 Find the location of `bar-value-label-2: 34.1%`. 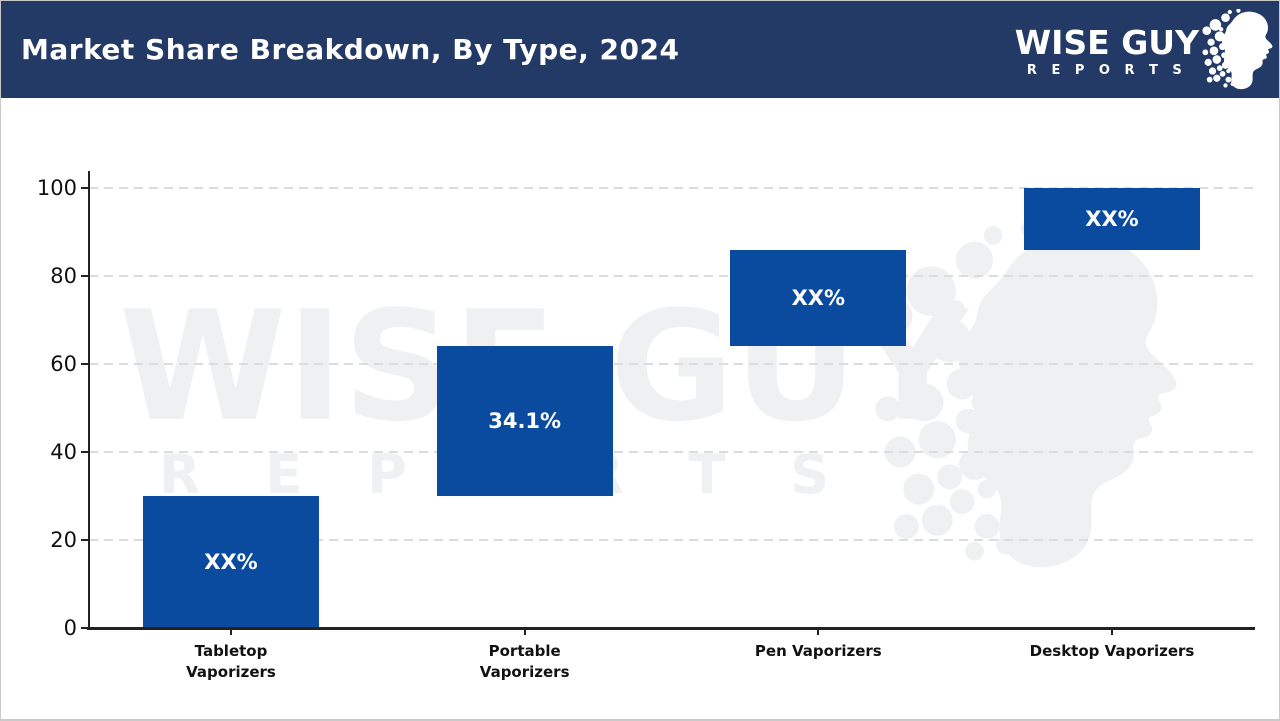

bar-value-label-2: 34.1% is located at coordinates (525, 420).